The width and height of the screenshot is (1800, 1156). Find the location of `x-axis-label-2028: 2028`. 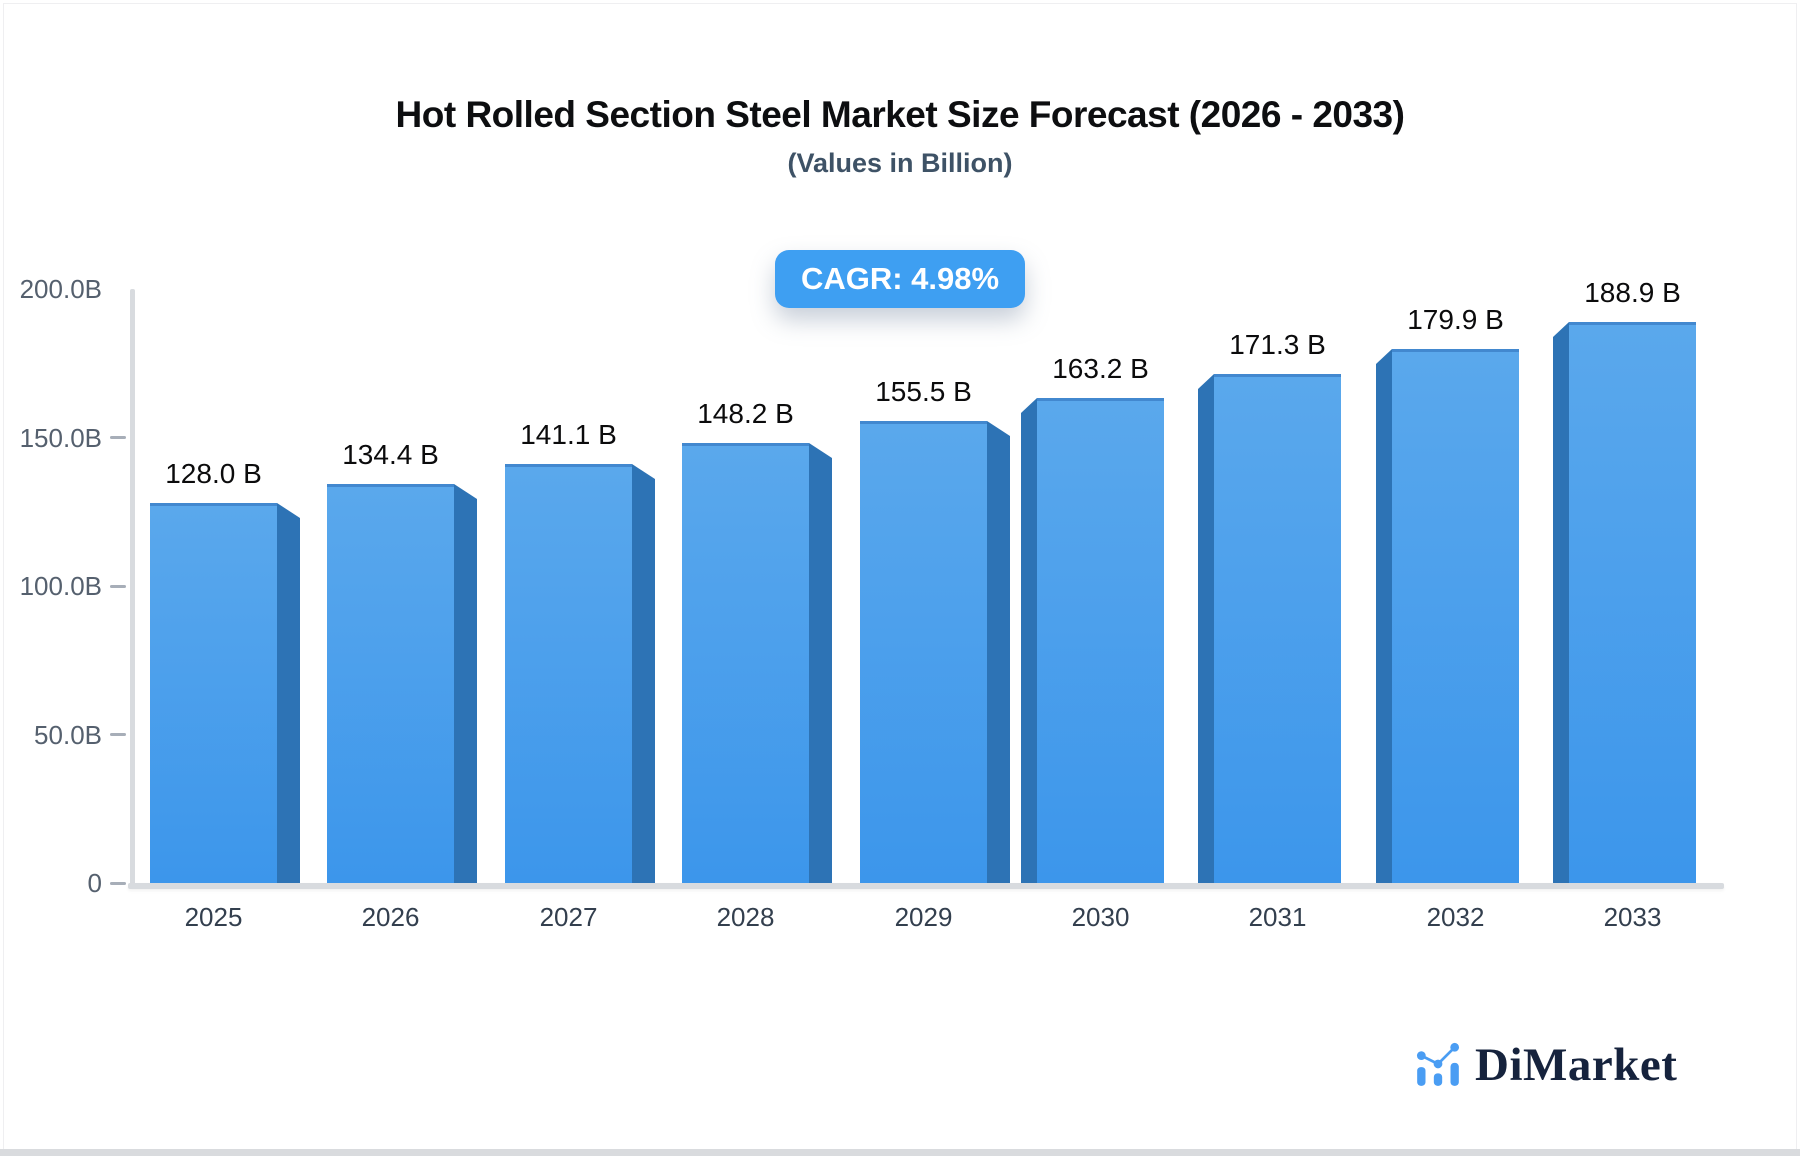

x-axis-label-2028: 2028 is located at coordinates (745, 917).